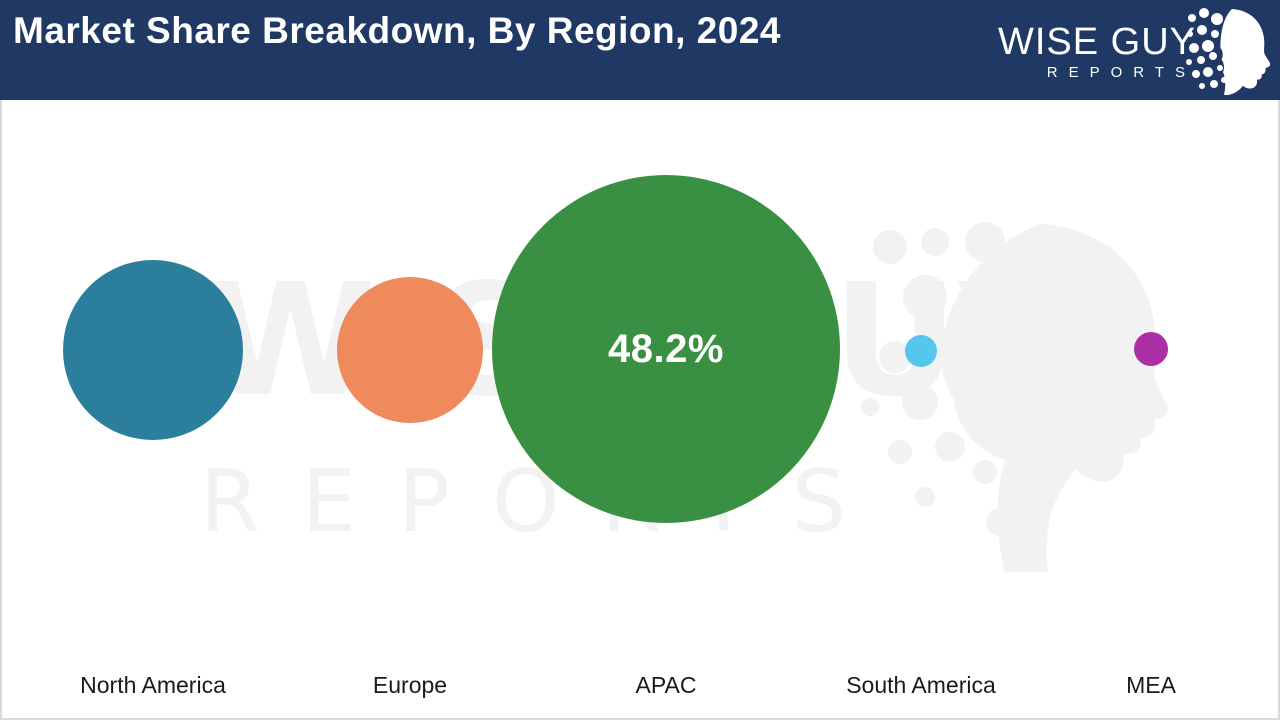 This screenshot has width=1280, height=720. What do you see at coordinates (666, 685) in the screenshot?
I see `category-label-apac: APAC` at bounding box center [666, 685].